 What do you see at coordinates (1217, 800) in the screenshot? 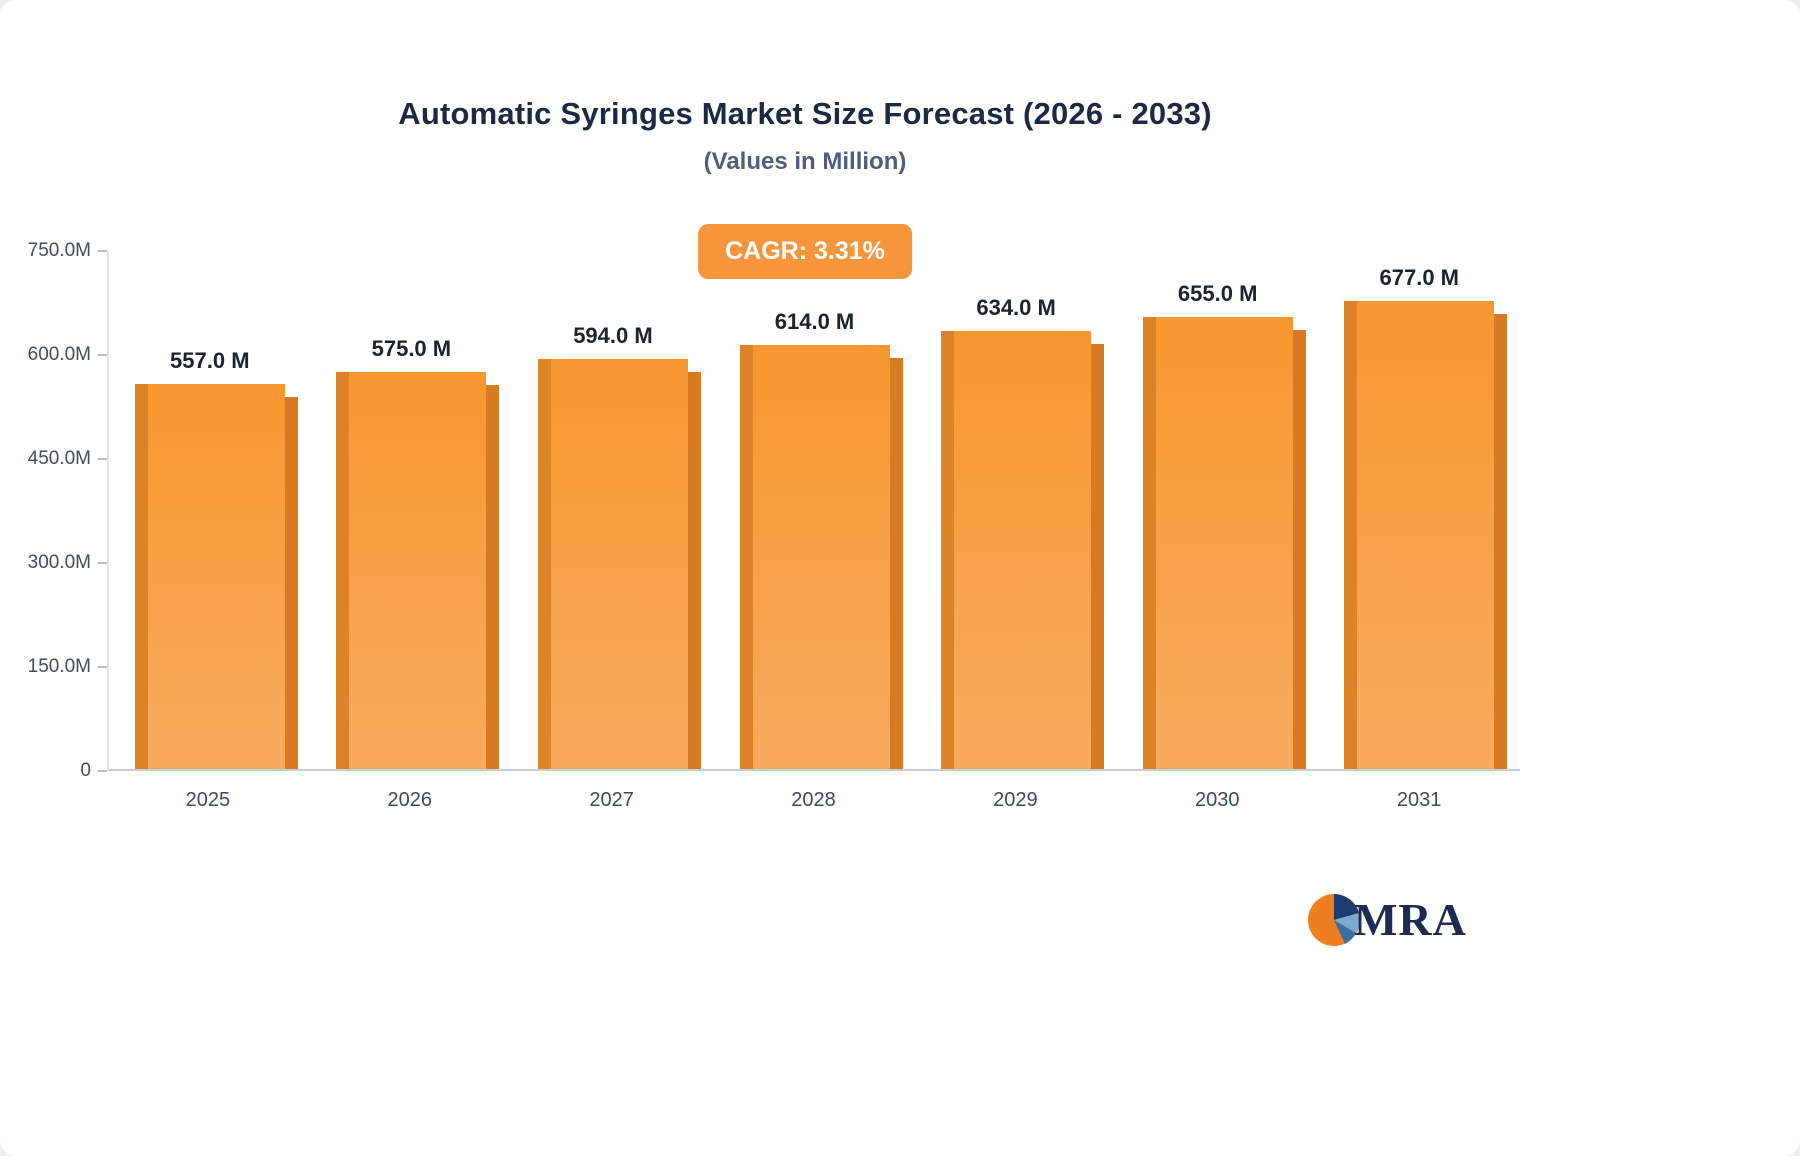
I see `x-axis-label: 2030` at bounding box center [1217, 800].